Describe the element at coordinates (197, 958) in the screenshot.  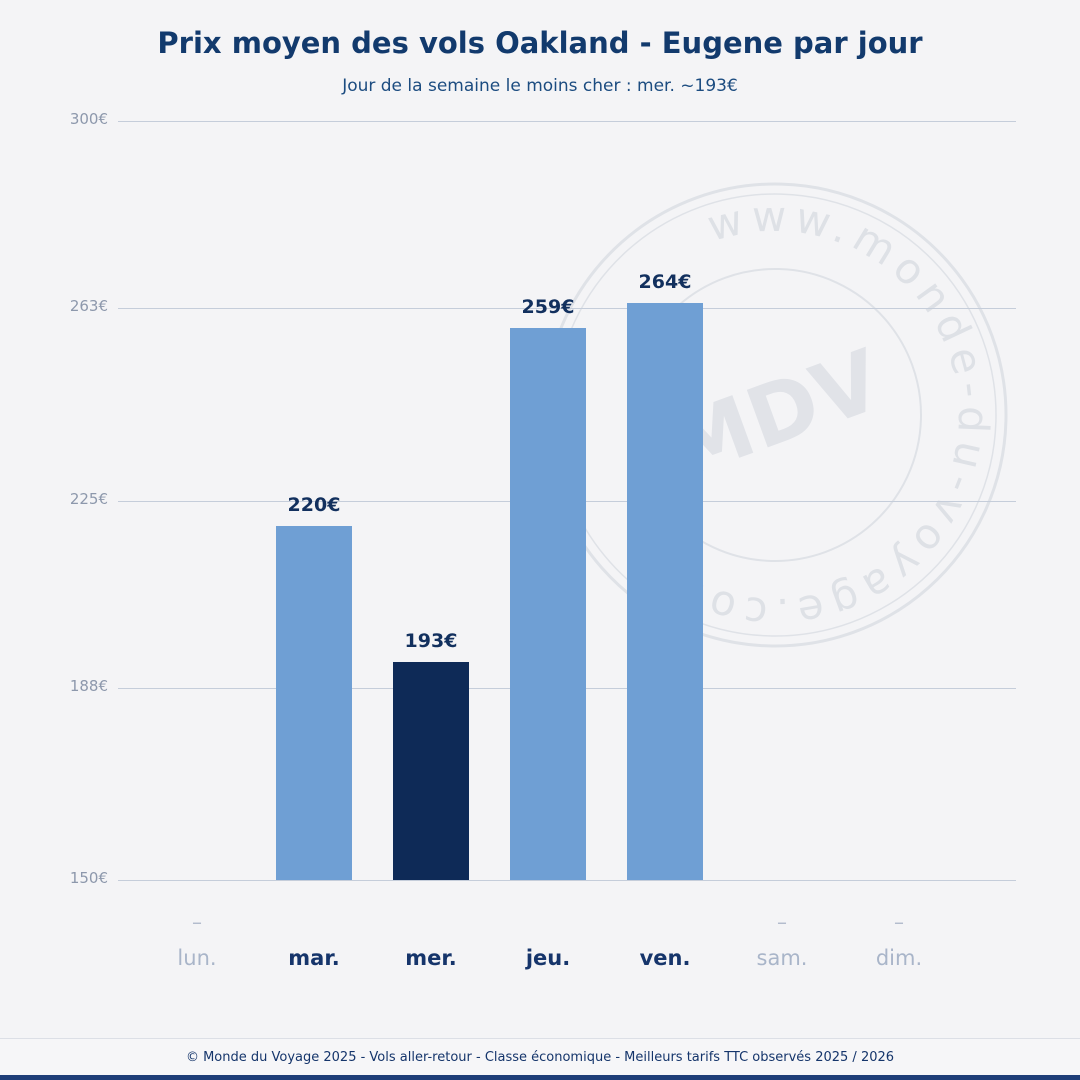
I see `x-axis-label-lun: lun.` at that location.